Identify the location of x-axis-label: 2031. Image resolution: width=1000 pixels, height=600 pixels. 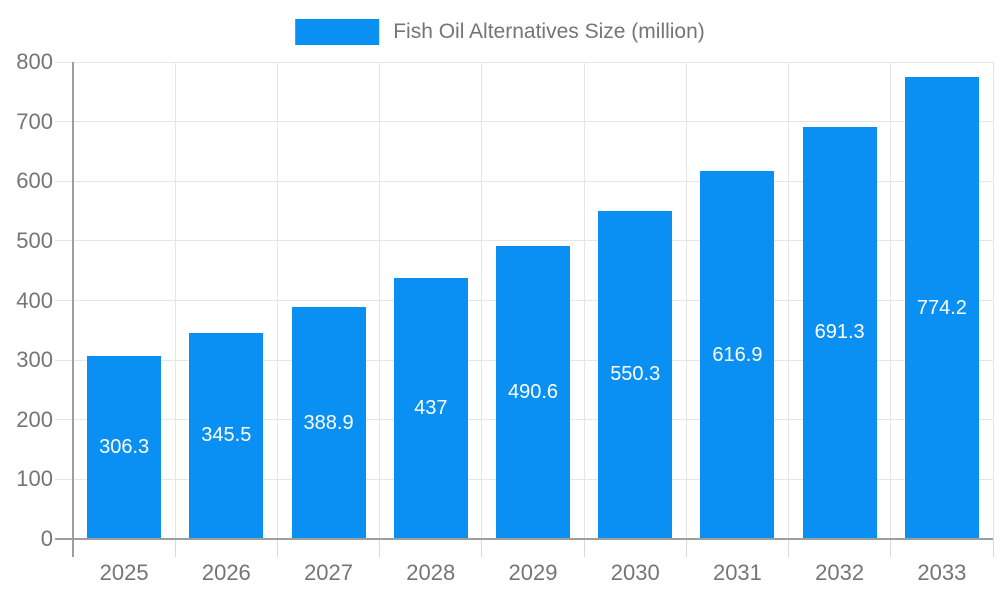
(737, 572).